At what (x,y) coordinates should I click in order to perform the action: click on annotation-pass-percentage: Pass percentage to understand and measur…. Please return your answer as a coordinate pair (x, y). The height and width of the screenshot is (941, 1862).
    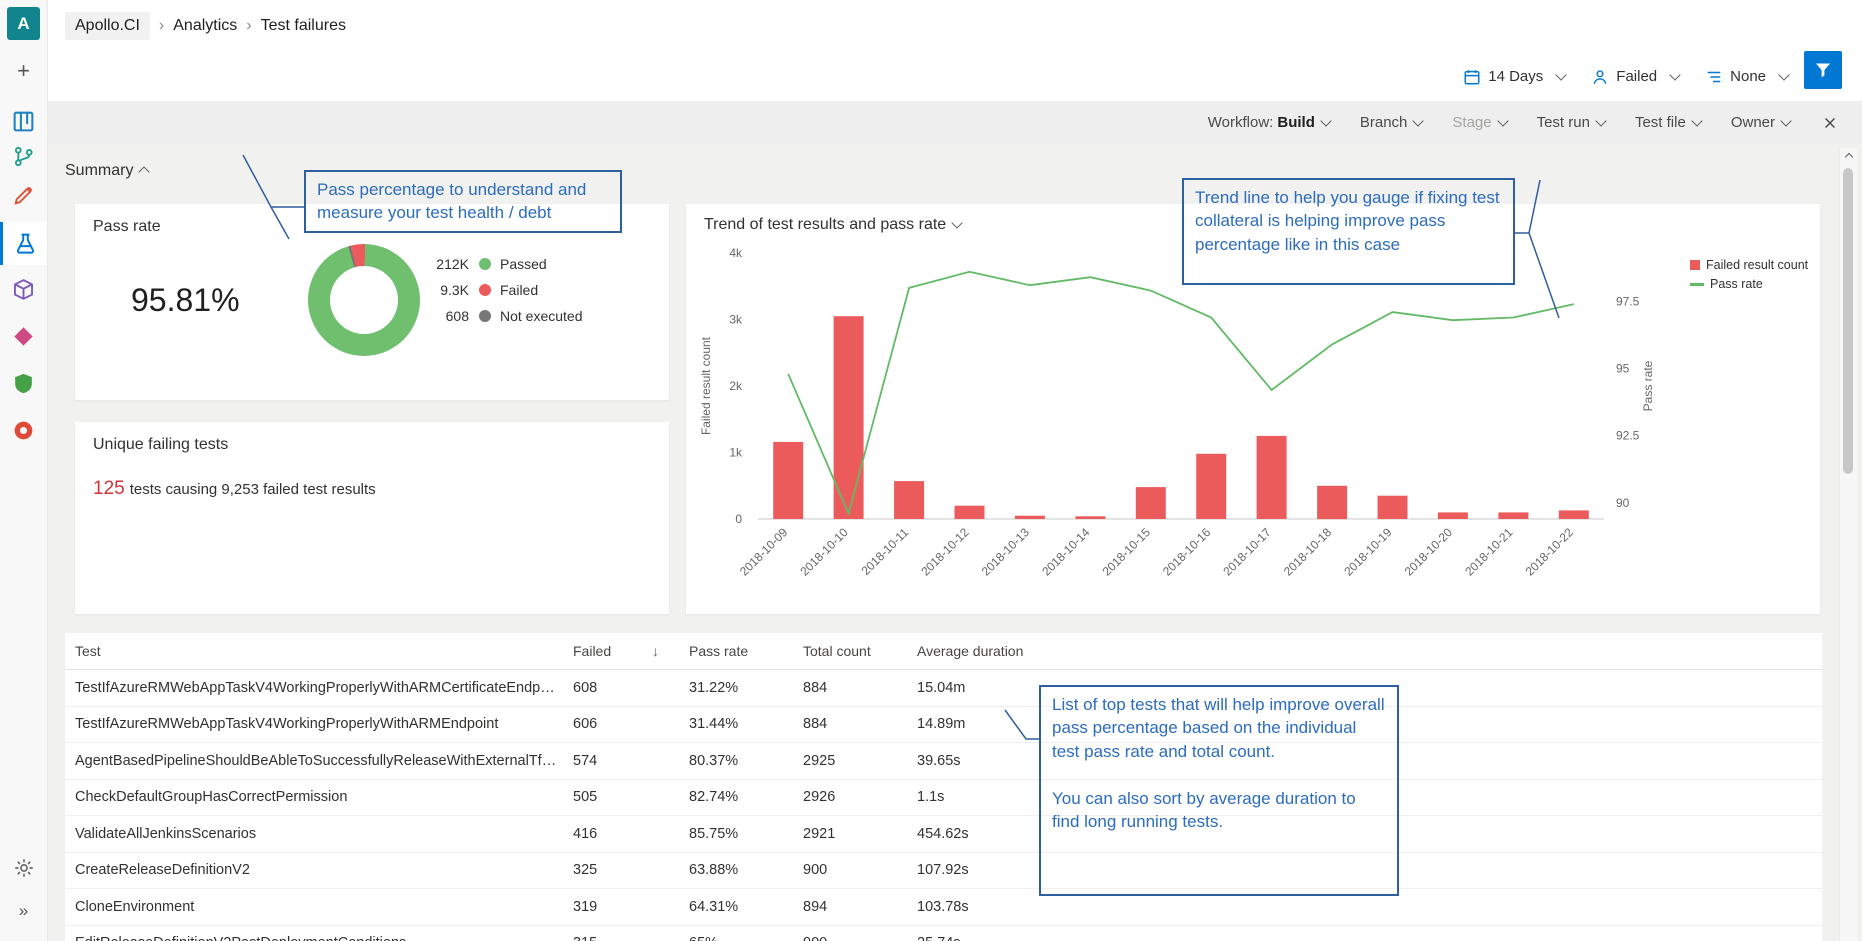
    Looking at the image, I should click on (463, 201).